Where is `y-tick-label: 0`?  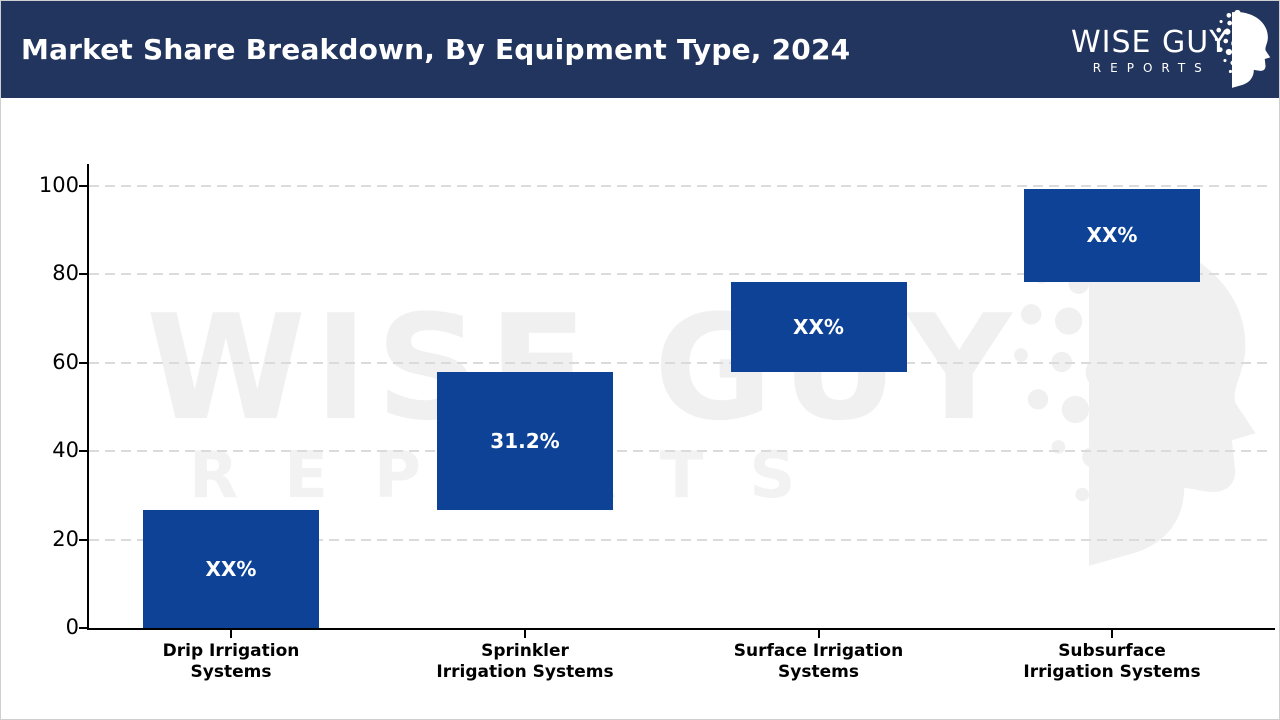
y-tick-label: 0 is located at coordinates (72, 627).